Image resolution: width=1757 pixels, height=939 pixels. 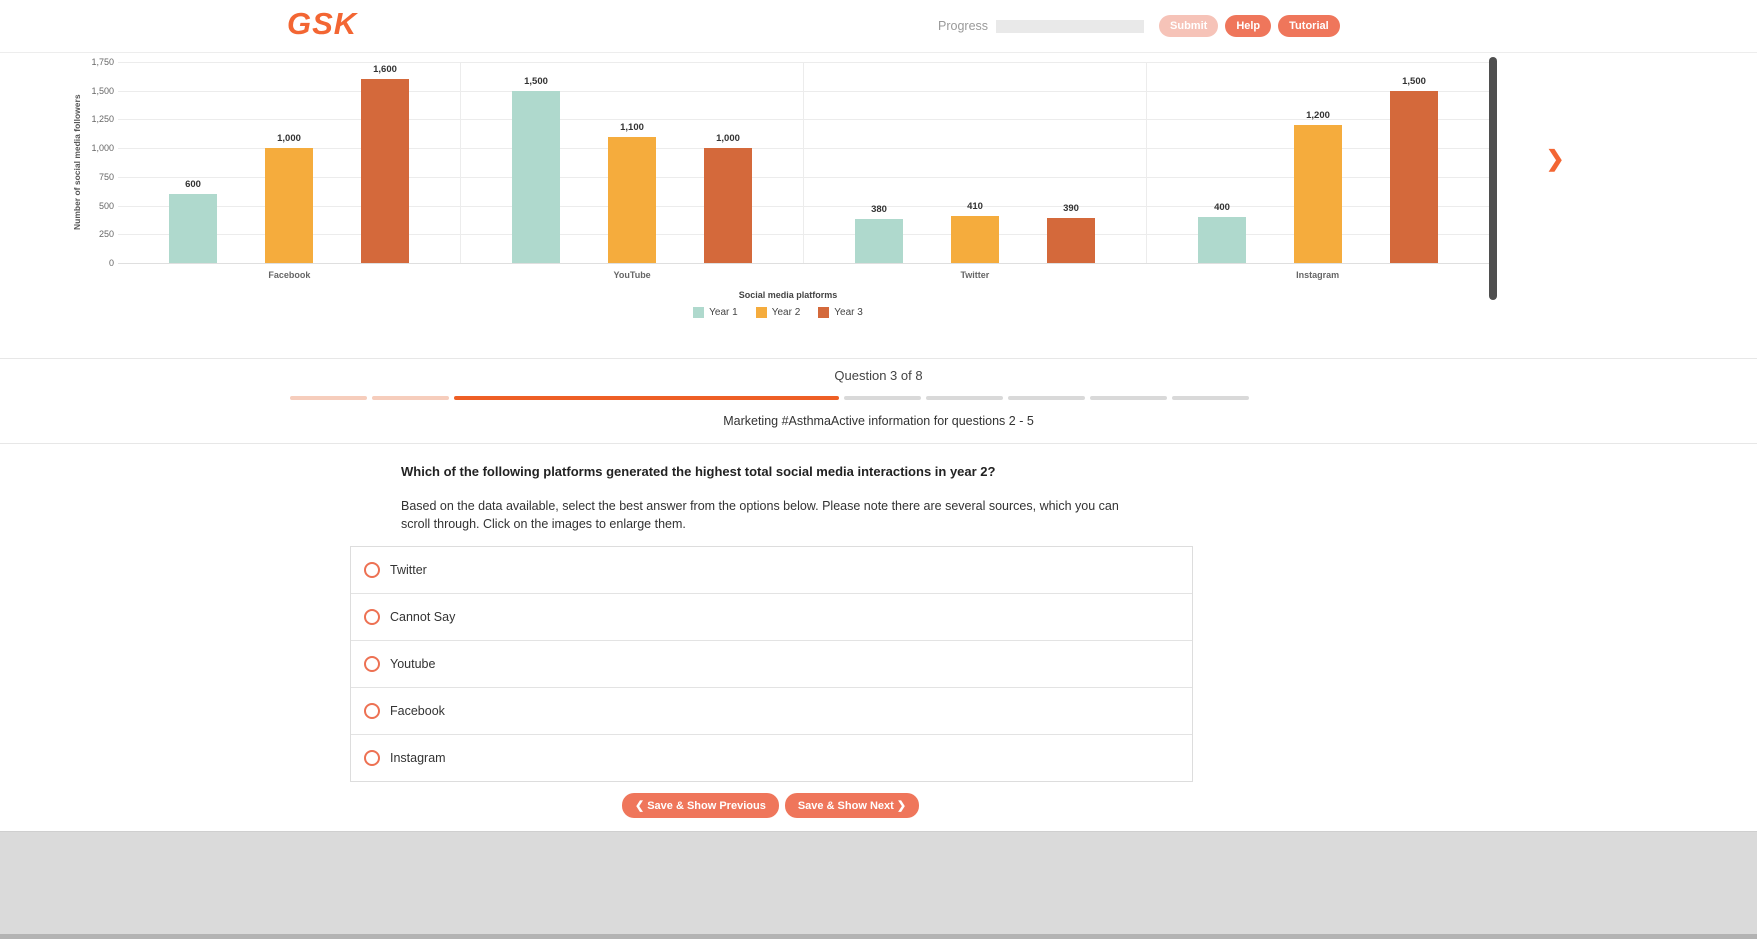 What do you see at coordinates (771, 616) in the screenshot?
I see `option-row: Cannot Say` at bounding box center [771, 616].